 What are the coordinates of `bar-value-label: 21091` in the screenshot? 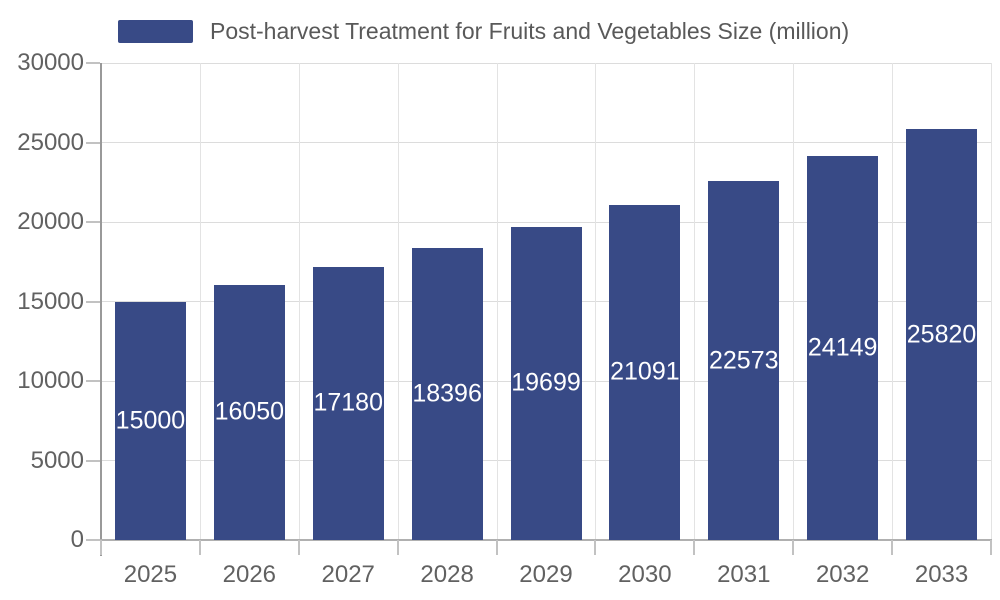 It's located at (645, 371).